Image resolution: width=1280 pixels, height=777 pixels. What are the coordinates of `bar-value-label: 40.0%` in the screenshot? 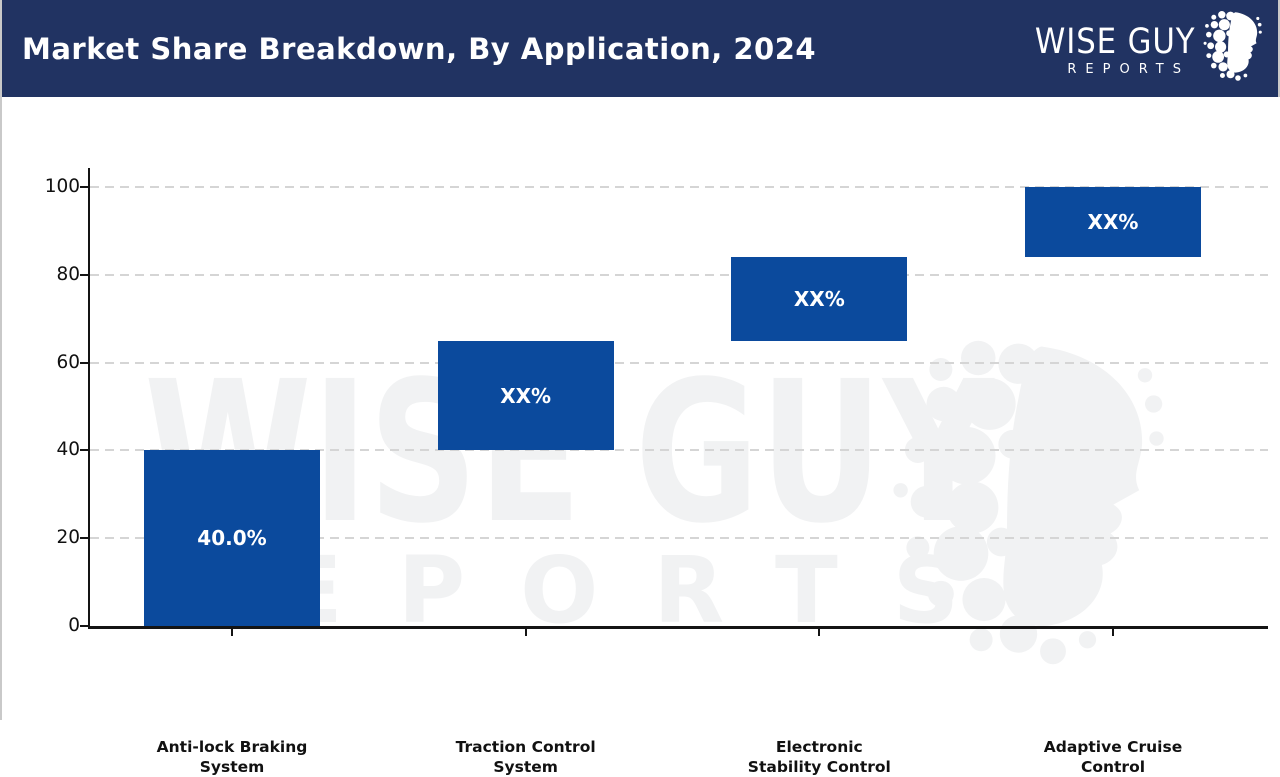 It's located at (232, 538).